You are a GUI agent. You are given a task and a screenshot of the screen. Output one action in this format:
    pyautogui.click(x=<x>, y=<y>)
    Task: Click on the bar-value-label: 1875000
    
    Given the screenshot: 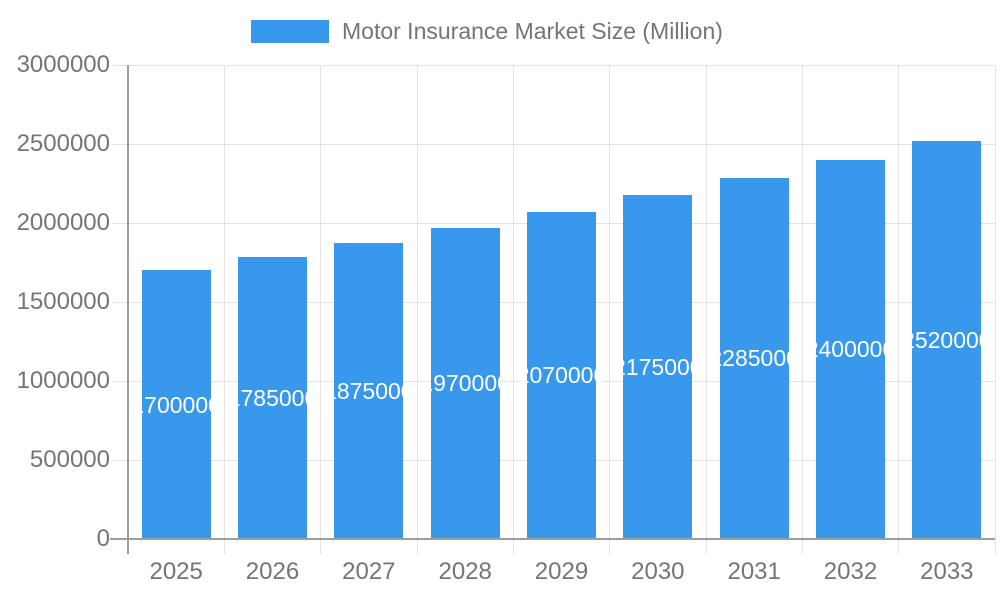 What is the action you would take?
    pyautogui.click(x=369, y=390)
    